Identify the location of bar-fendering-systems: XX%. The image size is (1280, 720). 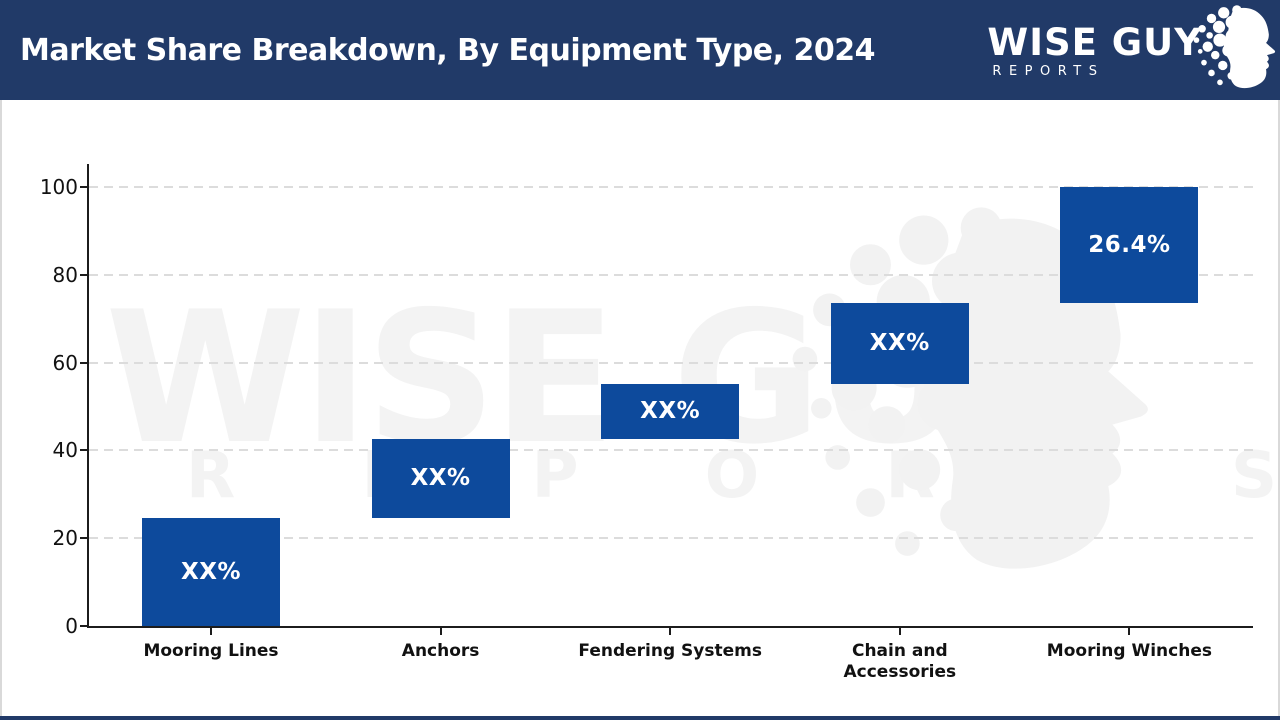
(670, 411).